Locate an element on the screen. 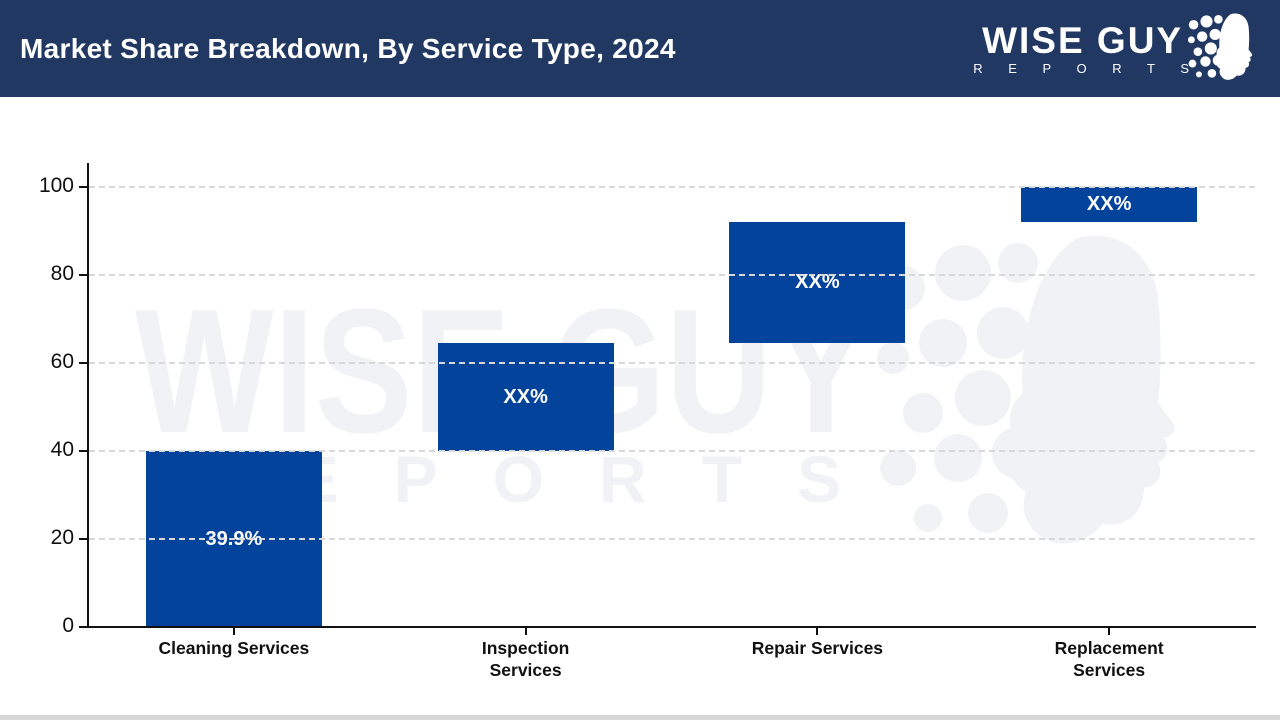 The width and height of the screenshot is (1280, 720). x-tick-label-1: Inspection Services is located at coordinates (525, 659).